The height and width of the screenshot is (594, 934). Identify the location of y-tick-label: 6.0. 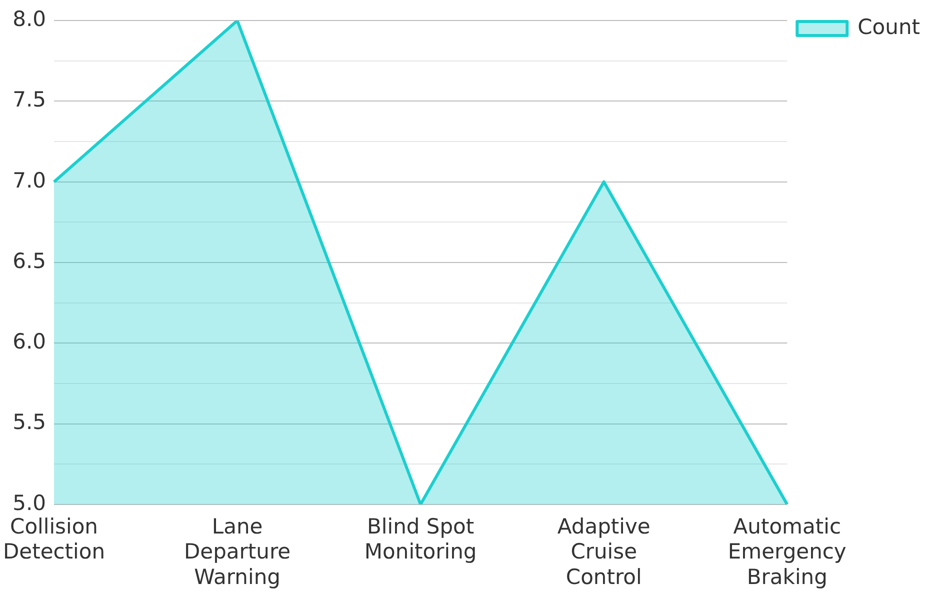
(29, 342).